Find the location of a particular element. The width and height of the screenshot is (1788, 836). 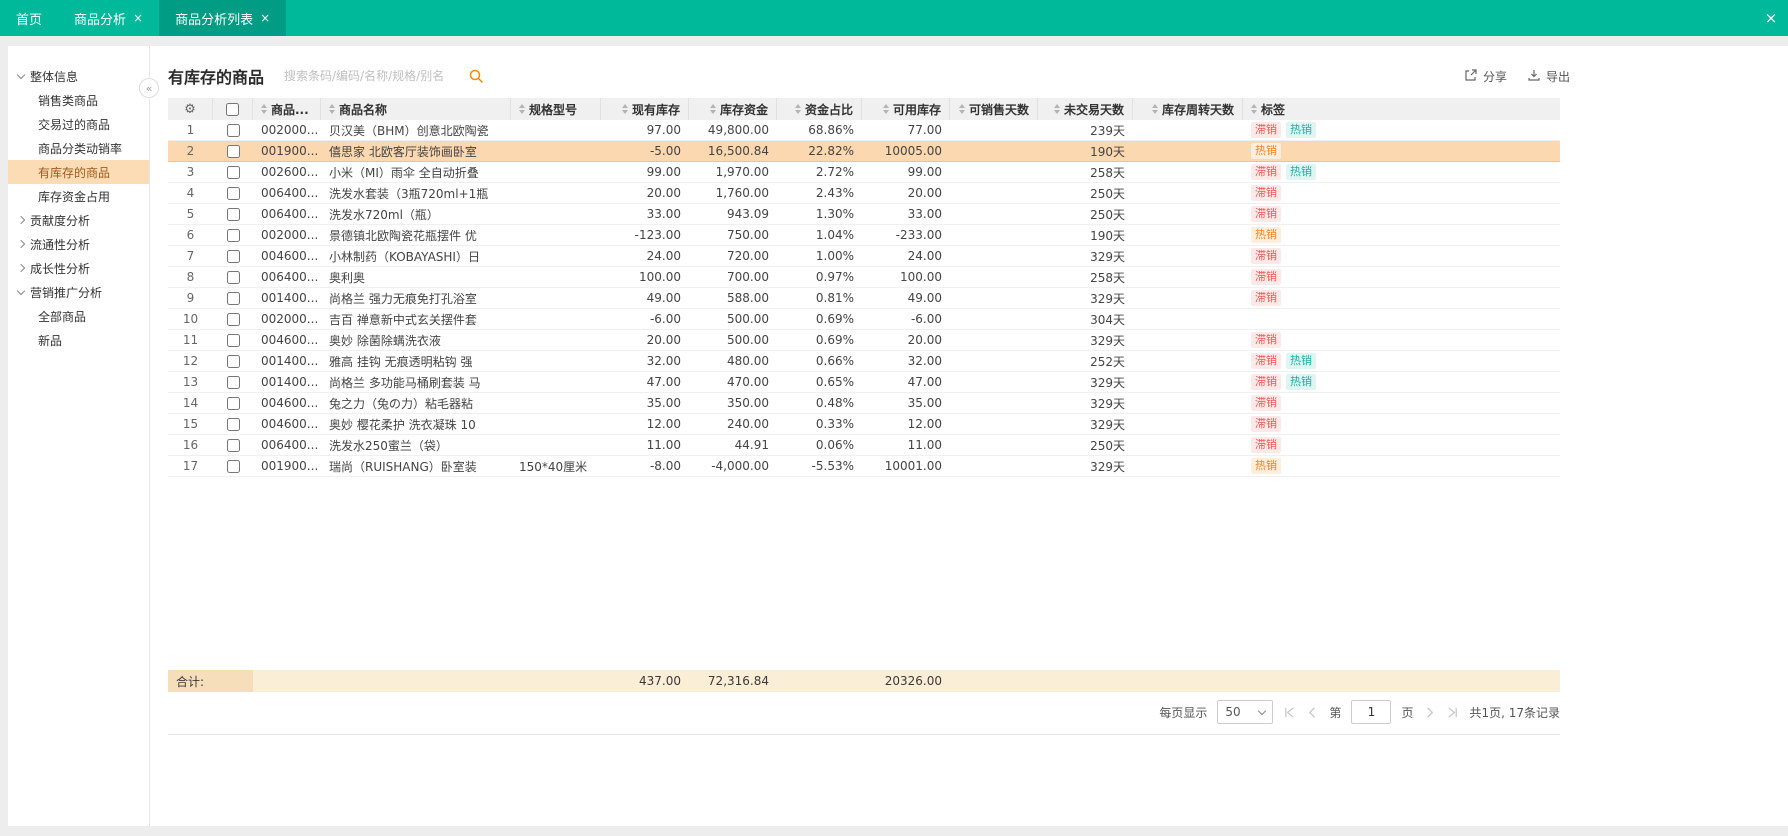

column-header-tags: 标签 is located at coordinates (1401, 109).